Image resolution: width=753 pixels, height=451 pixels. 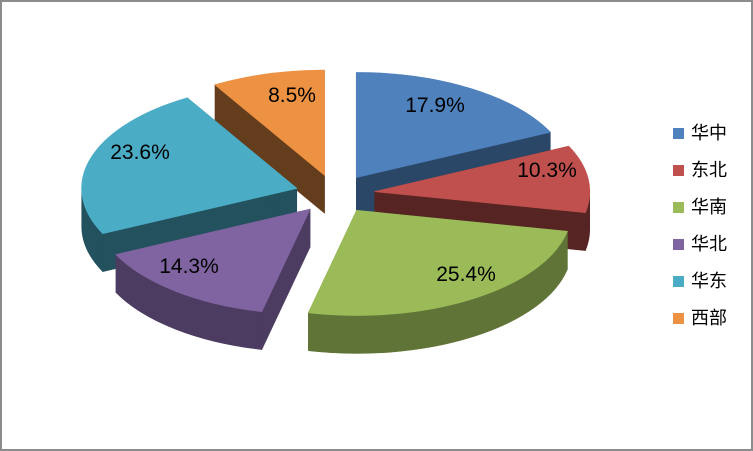 I want to click on legend-item: 华东, so click(x=700, y=281).